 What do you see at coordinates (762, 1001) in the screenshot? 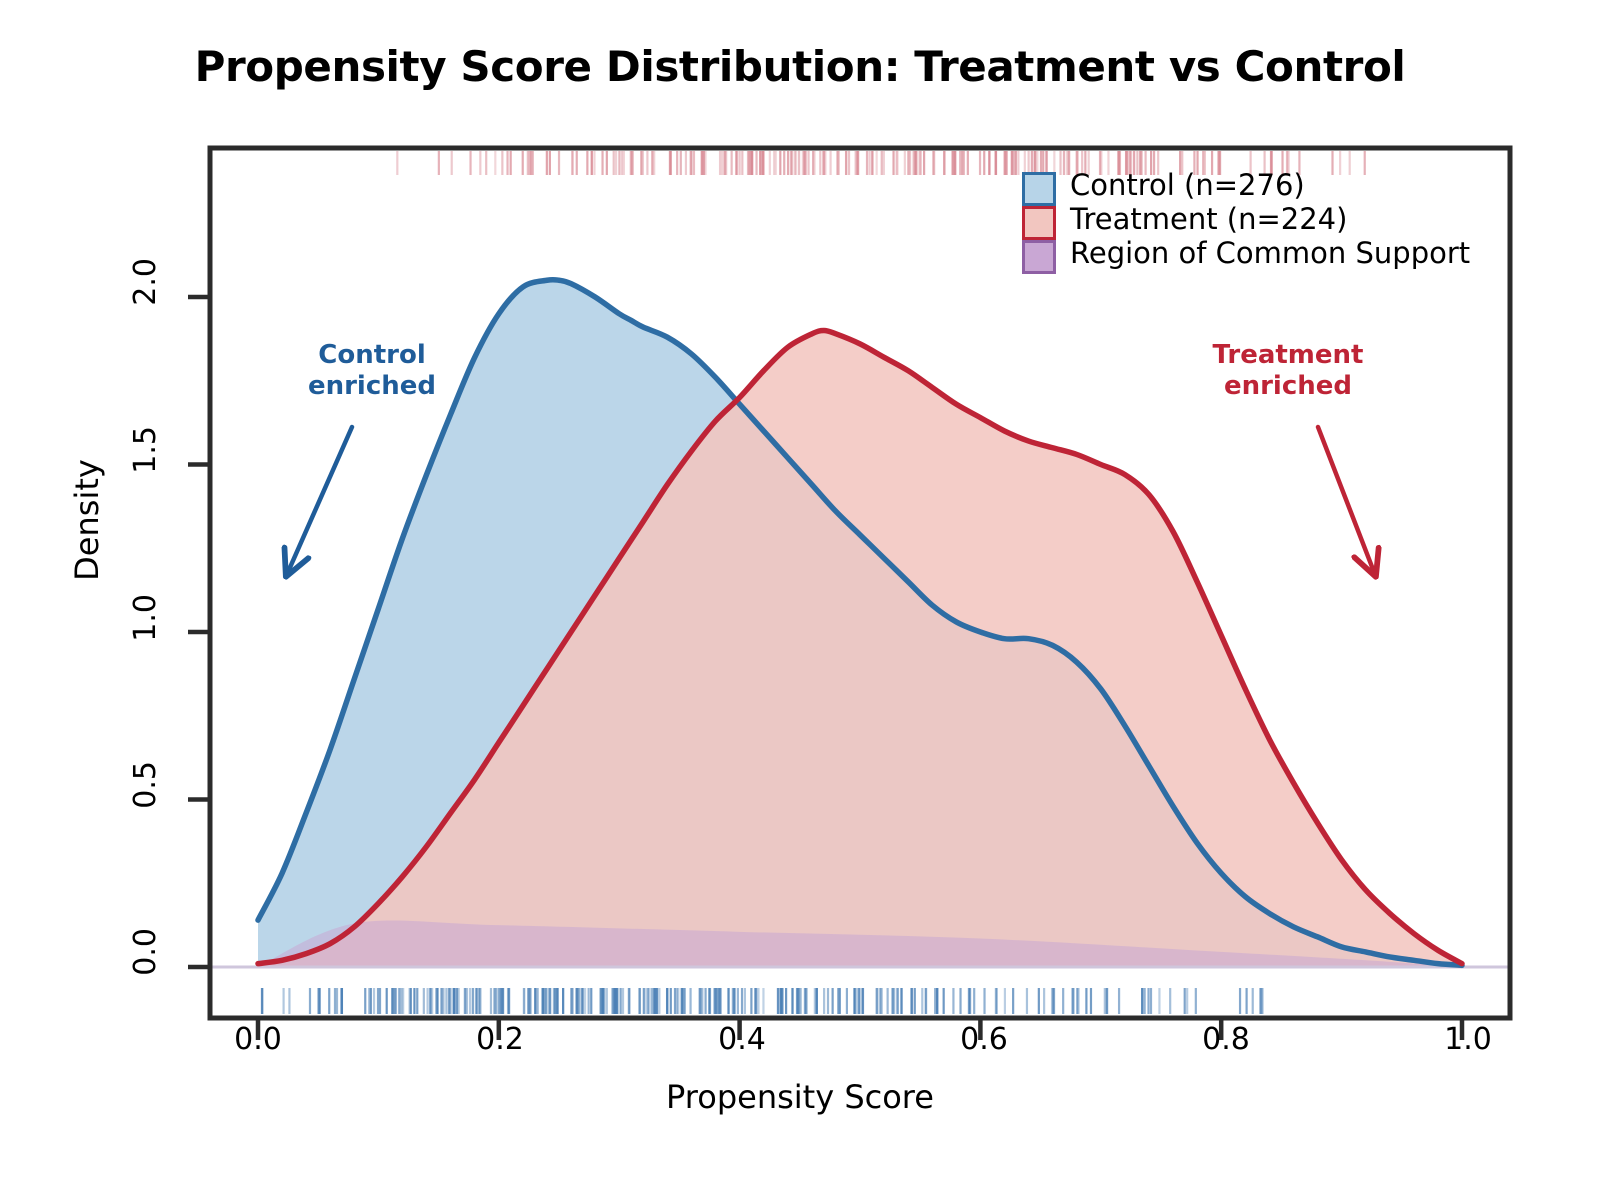
I see `control-rug` at bounding box center [762, 1001].